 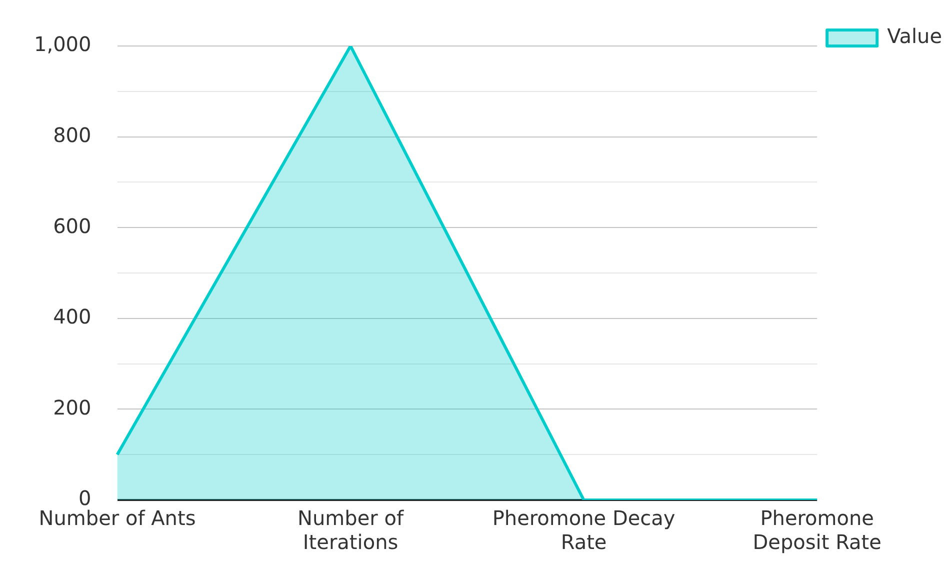 What do you see at coordinates (584, 530) in the screenshot?
I see `x-tick-label: Pheromone Decay Rate` at bounding box center [584, 530].